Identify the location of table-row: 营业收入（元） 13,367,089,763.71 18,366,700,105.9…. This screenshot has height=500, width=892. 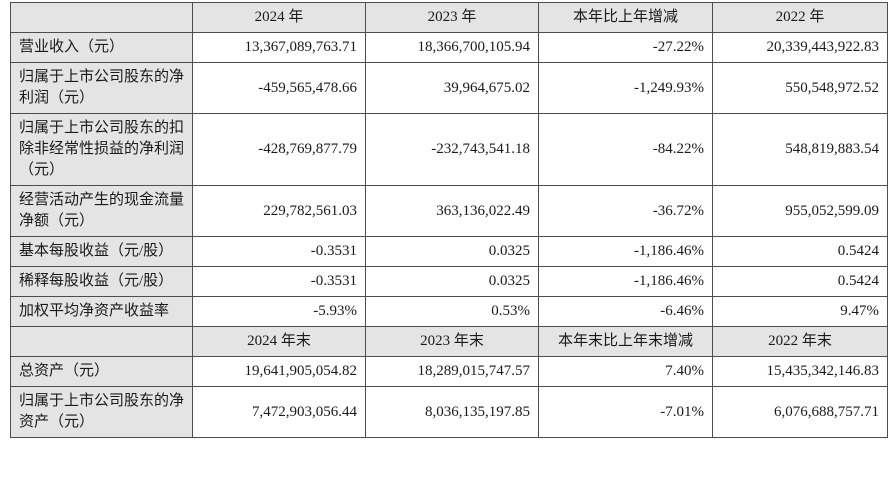
(449, 47).